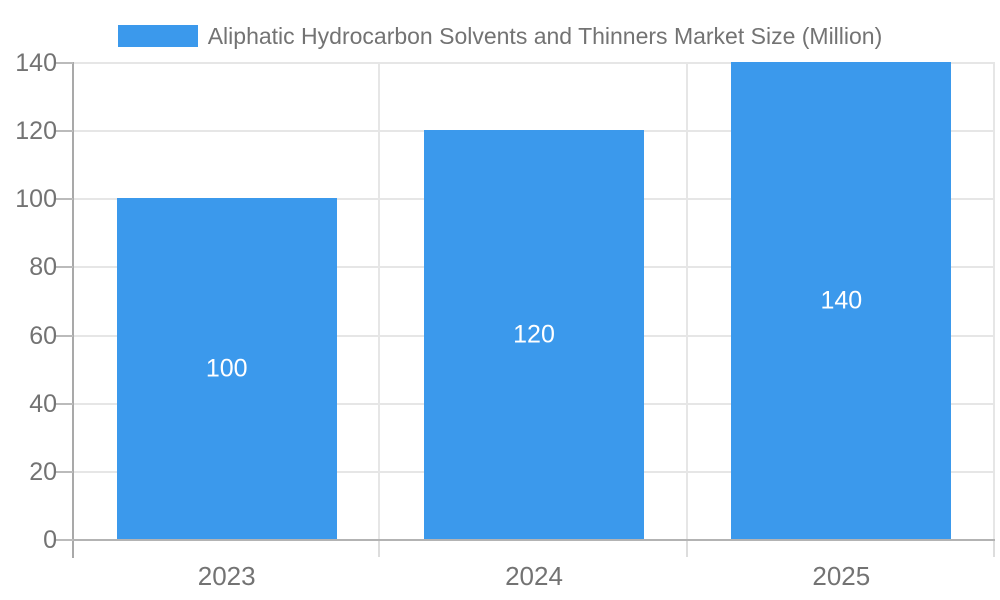 This screenshot has height=600, width=1000. I want to click on bar-value-label: 120, so click(534, 334).